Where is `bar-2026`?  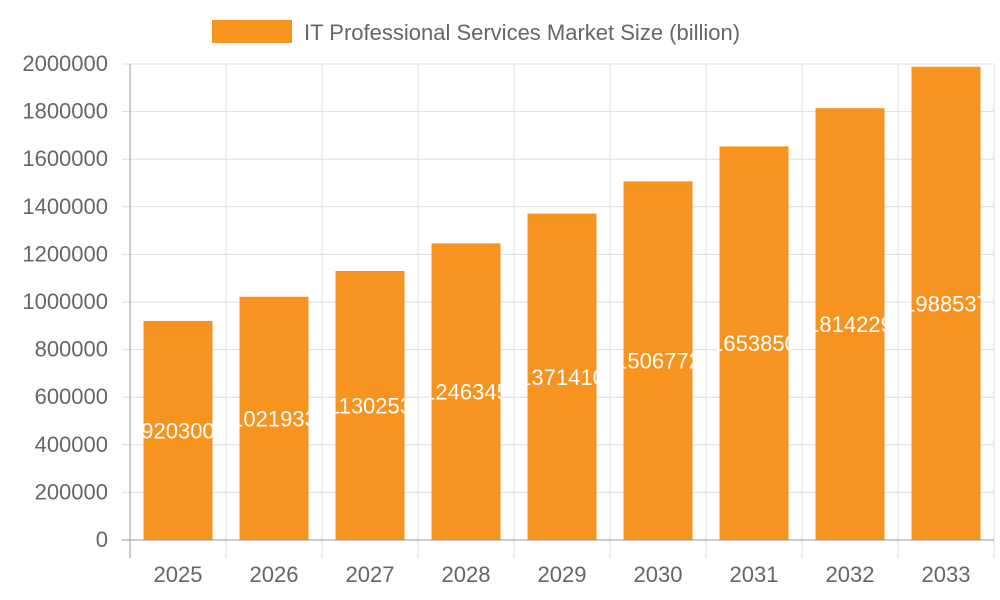
bar-2026 is located at coordinates (274, 418).